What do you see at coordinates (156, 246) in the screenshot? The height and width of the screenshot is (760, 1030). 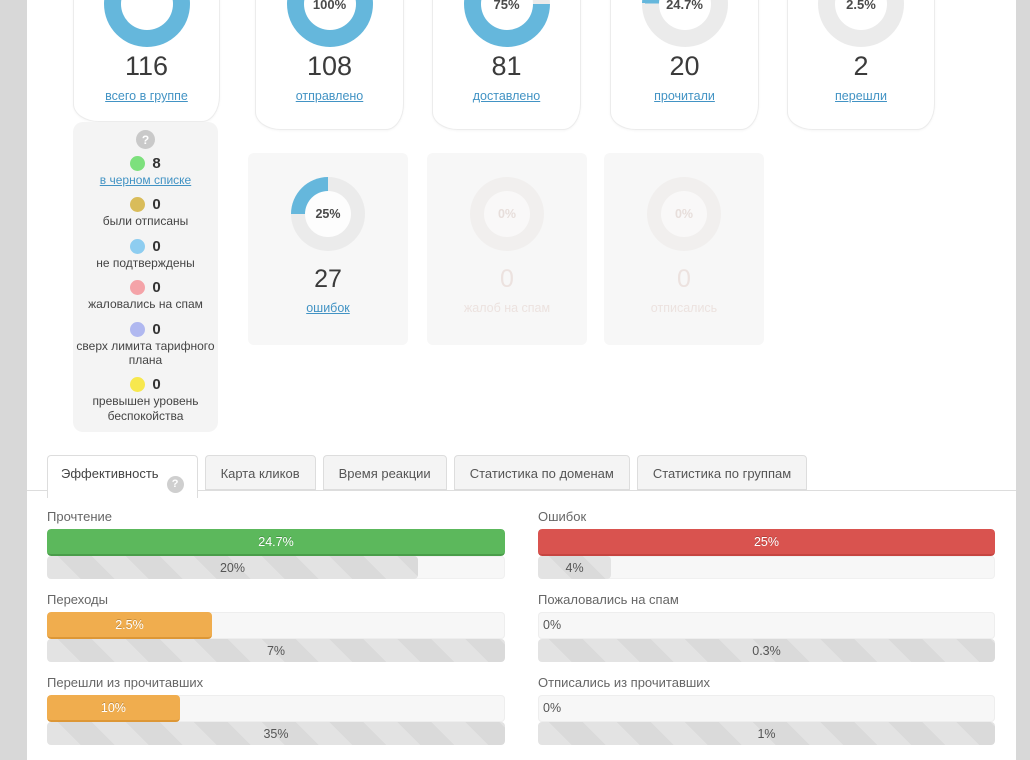 I see `unconfirmed-count: 0` at bounding box center [156, 246].